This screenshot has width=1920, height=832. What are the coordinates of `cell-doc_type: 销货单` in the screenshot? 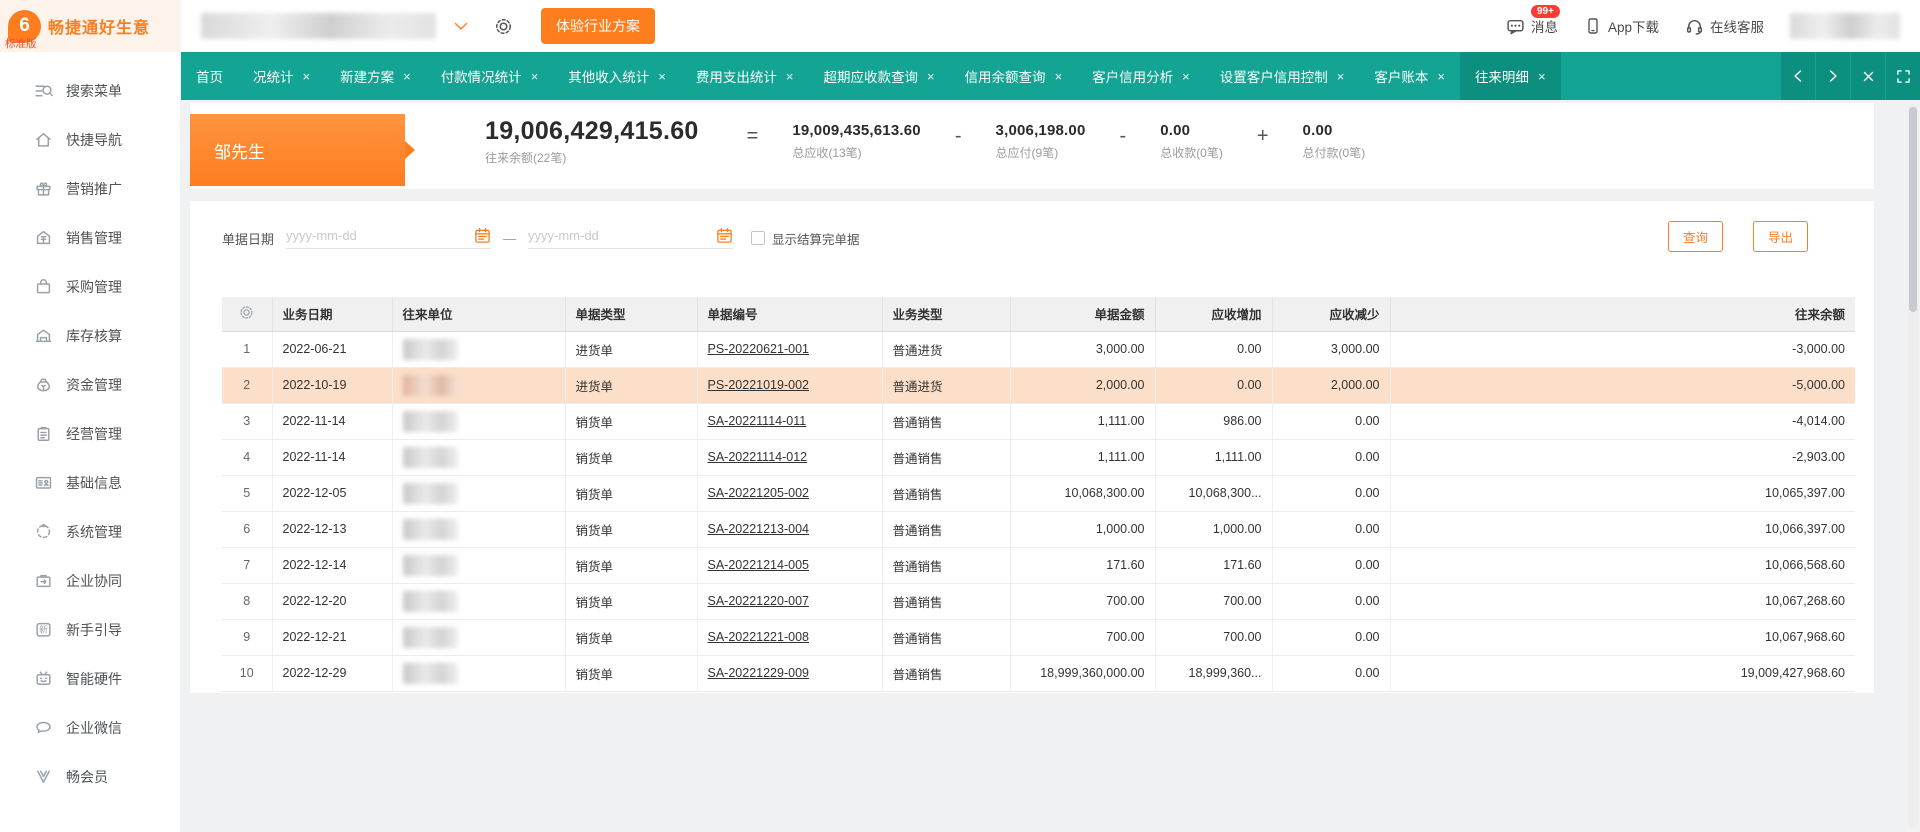 It's located at (631, 673).